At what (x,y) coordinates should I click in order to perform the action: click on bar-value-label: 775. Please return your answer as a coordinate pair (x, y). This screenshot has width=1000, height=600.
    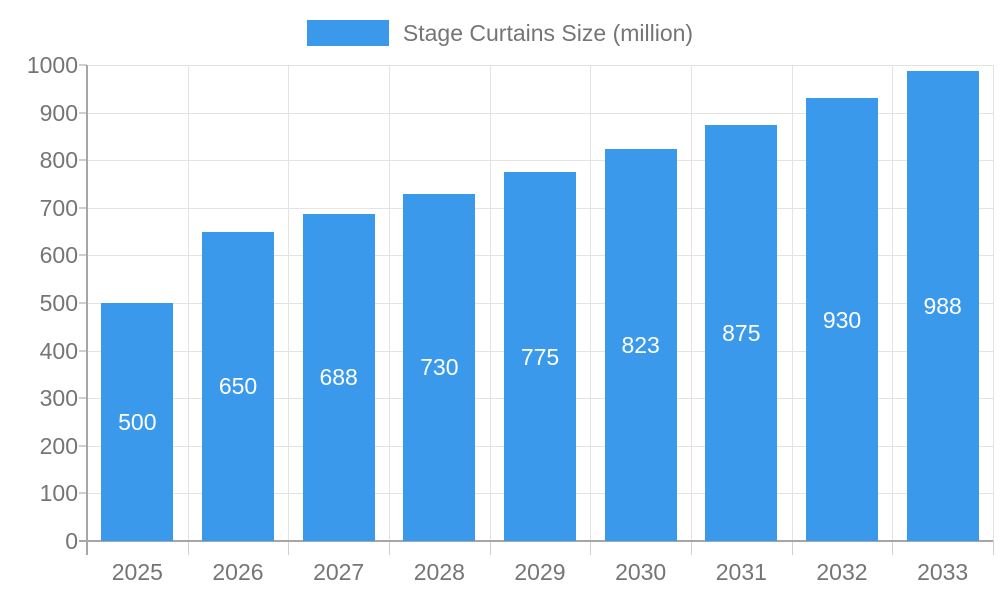
    Looking at the image, I should click on (540, 356).